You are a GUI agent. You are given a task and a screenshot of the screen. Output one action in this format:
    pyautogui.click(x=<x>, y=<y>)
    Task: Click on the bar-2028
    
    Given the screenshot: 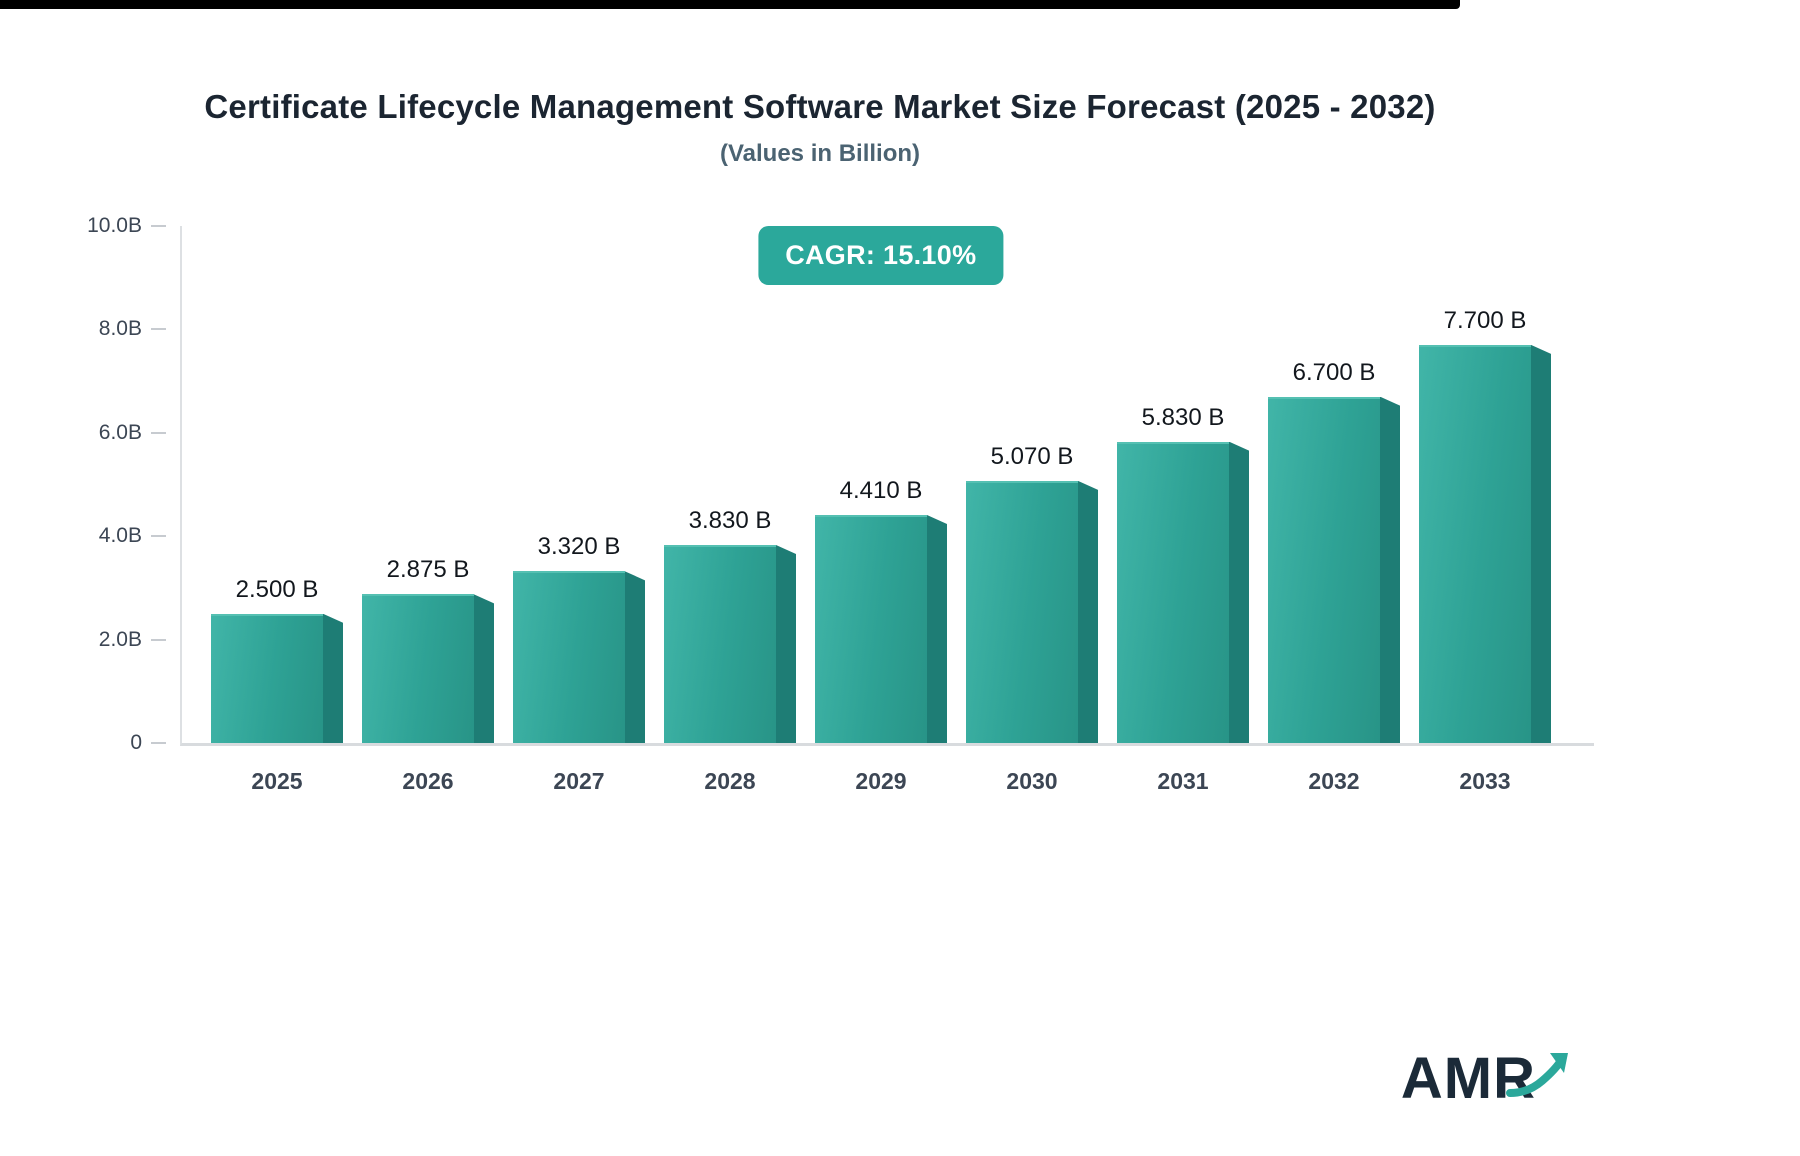 What is the action you would take?
    pyautogui.click(x=730, y=644)
    